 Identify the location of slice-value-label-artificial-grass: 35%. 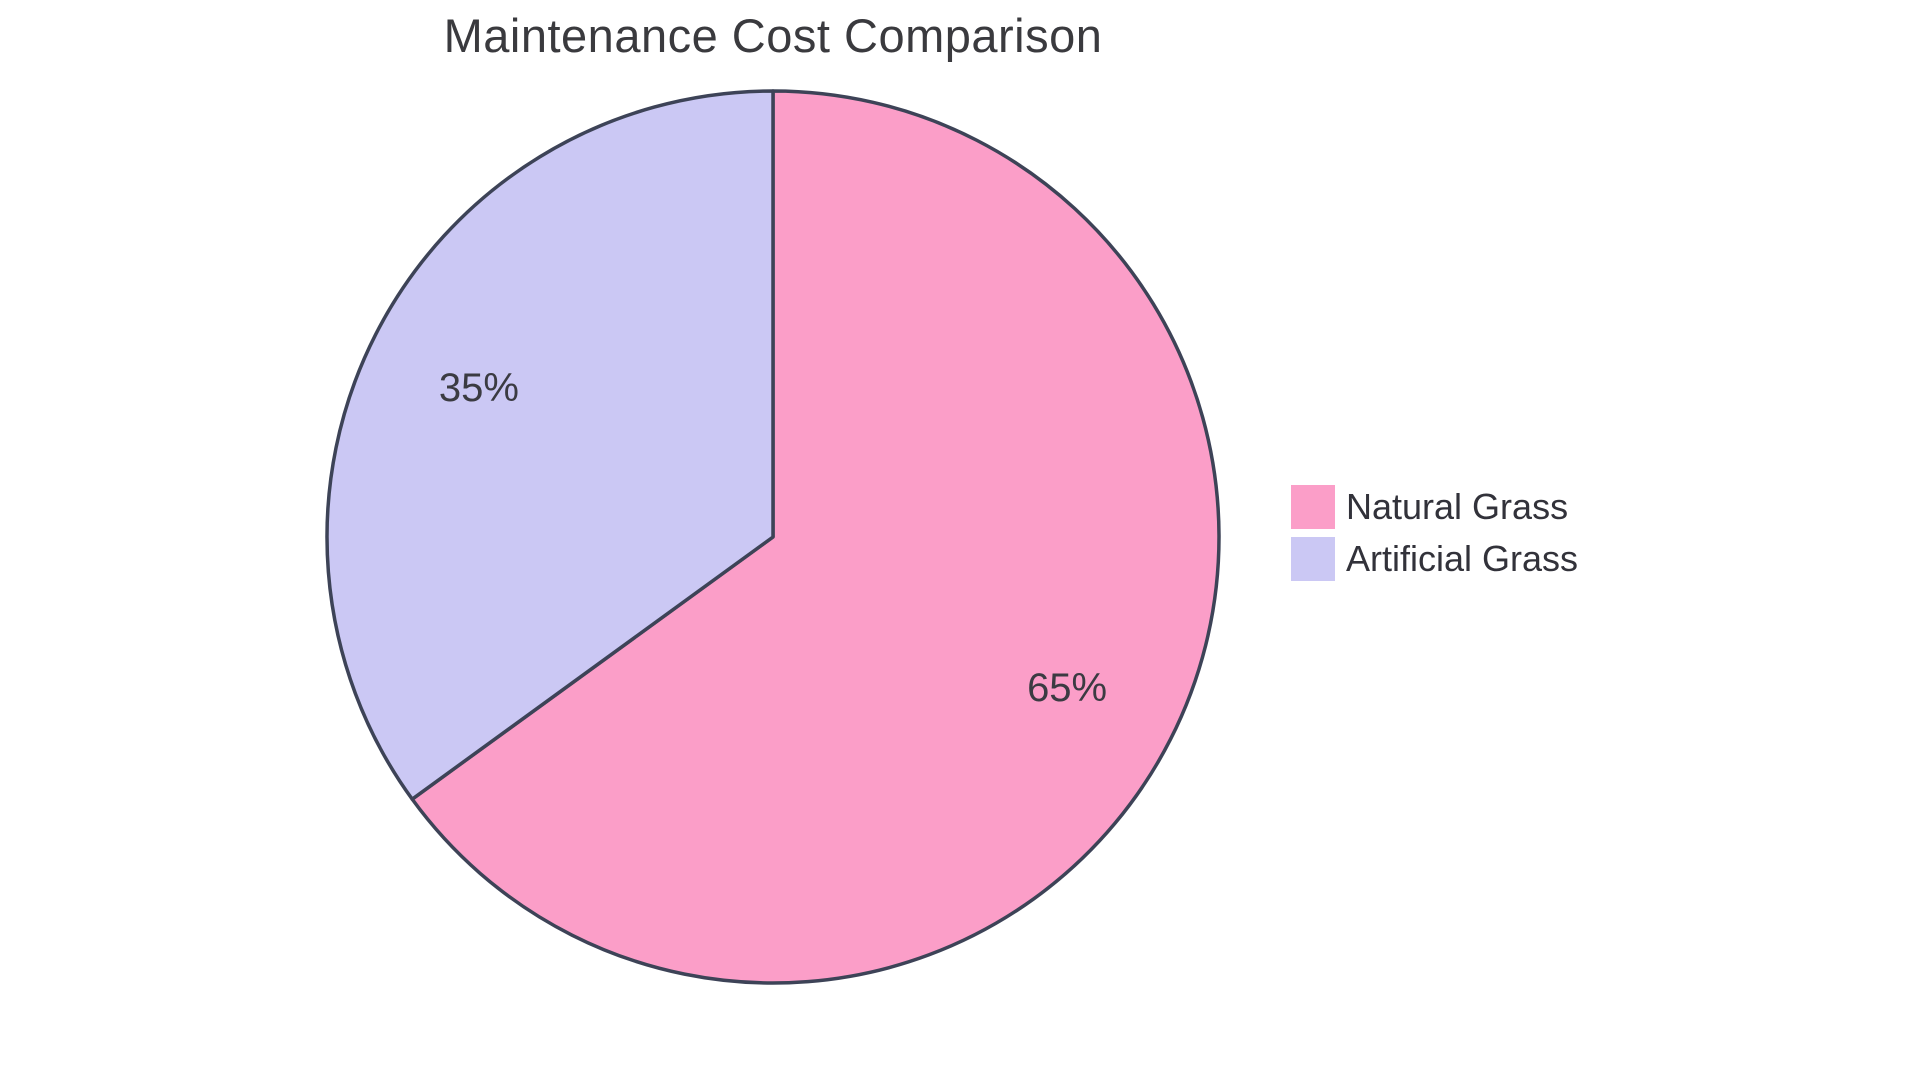
(479, 388).